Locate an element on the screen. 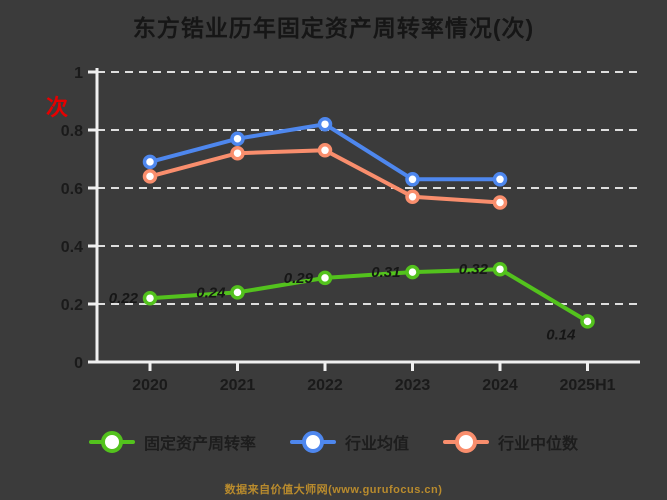  svg-text: 2020 is located at coordinates (150, 385).